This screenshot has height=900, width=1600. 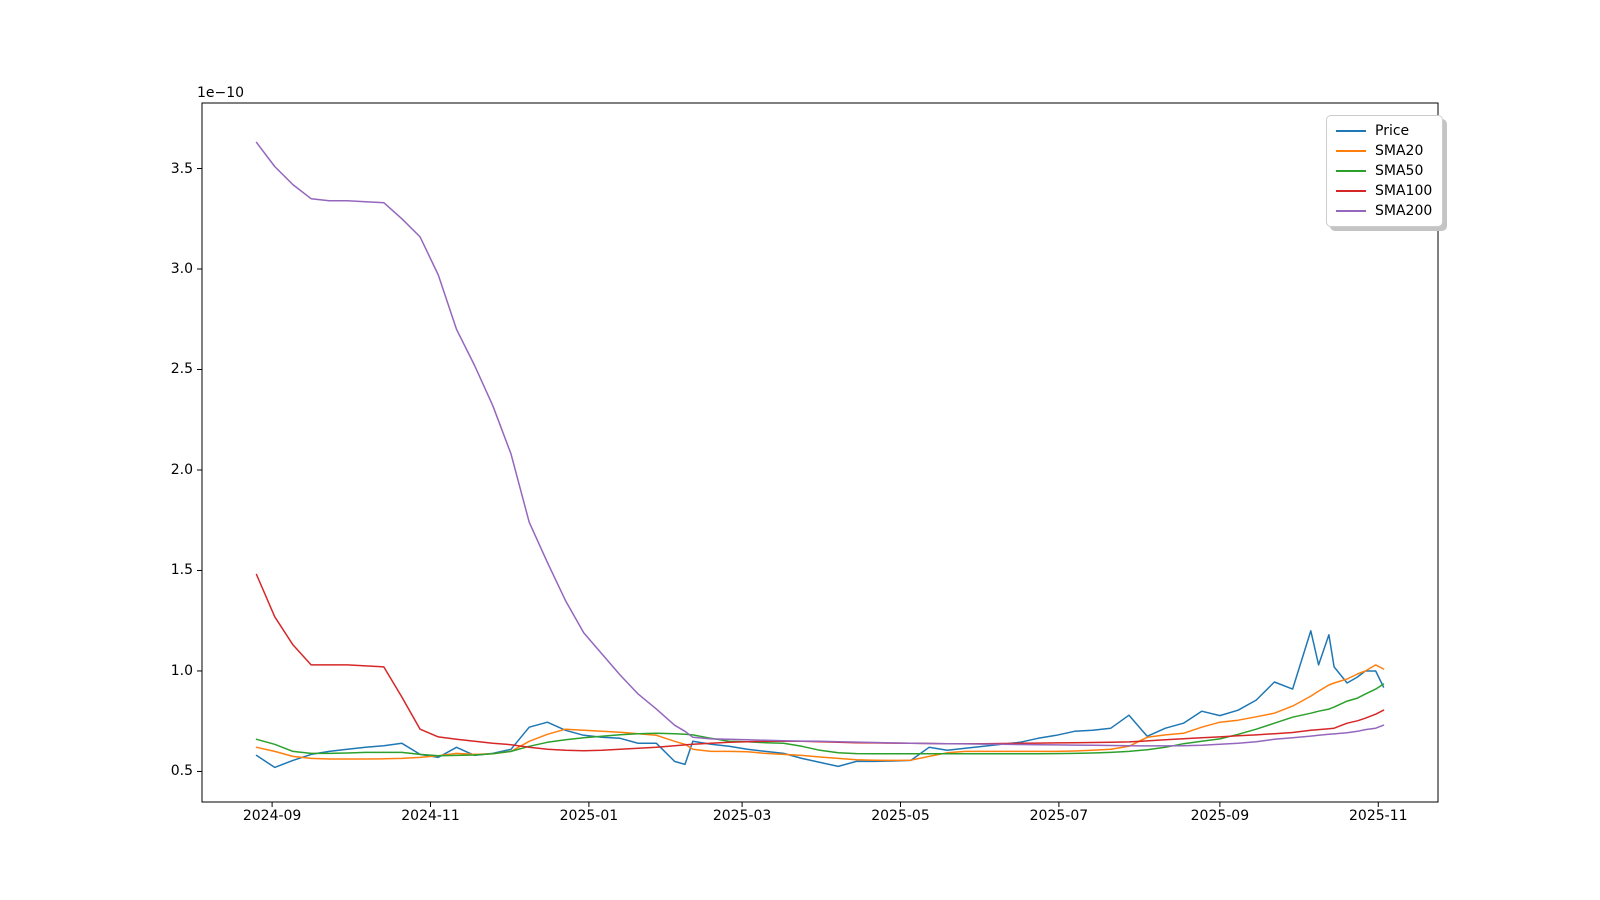 What do you see at coordinates (1378, 816) in the screenshot?
I see `x-tick-label: 2025-11` at bounding box center [1378, 816].